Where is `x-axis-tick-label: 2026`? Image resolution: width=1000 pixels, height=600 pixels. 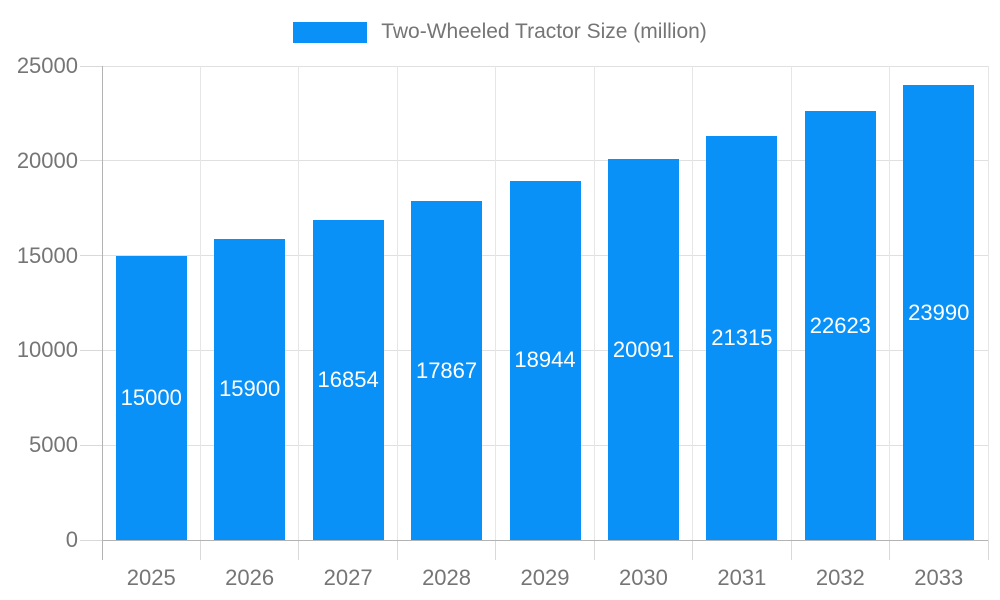
x-axis-tick-label: 2026 is located at coordinates (250, 577).